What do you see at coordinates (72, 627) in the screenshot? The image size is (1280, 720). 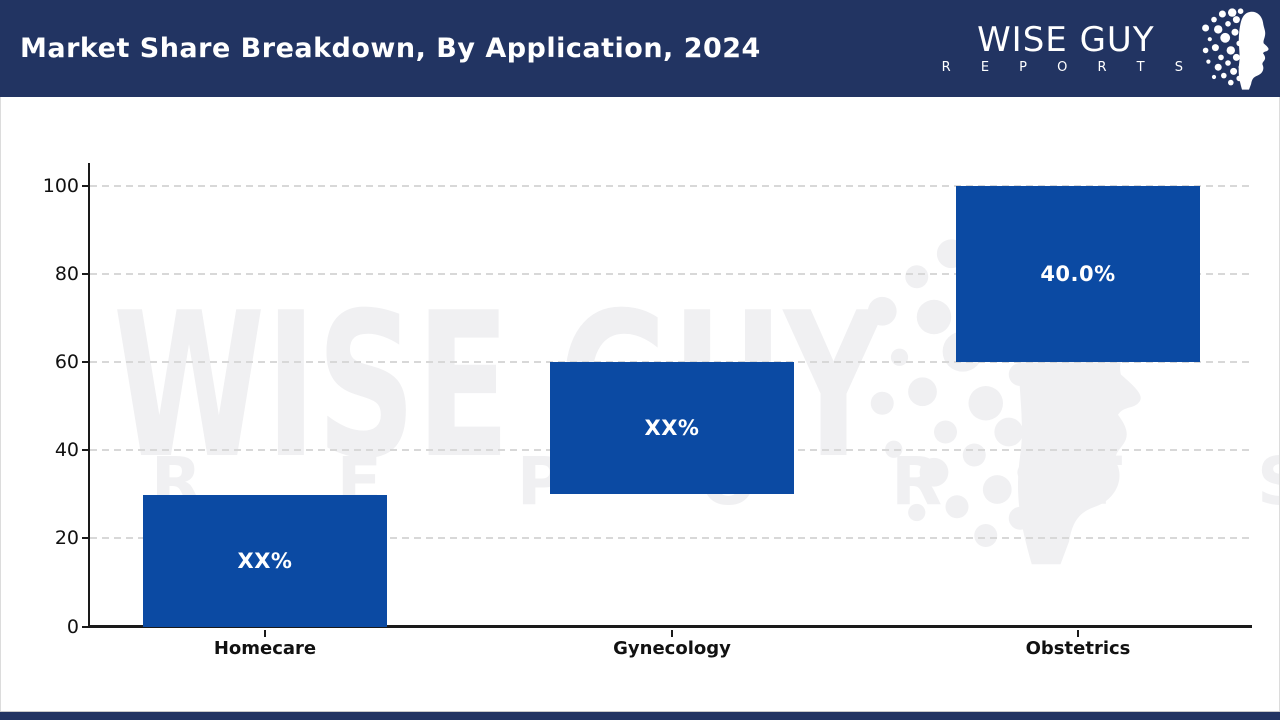 I see `y-tick-label-0: 0` at bounding box center [72, 627].